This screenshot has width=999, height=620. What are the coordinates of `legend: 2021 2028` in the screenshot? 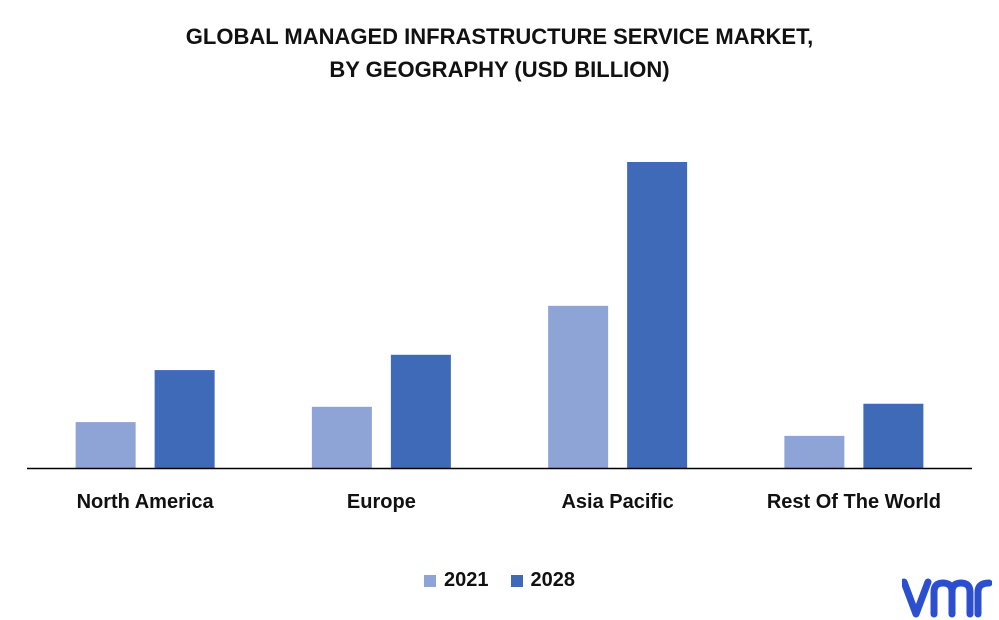 It's located at (499, 580).